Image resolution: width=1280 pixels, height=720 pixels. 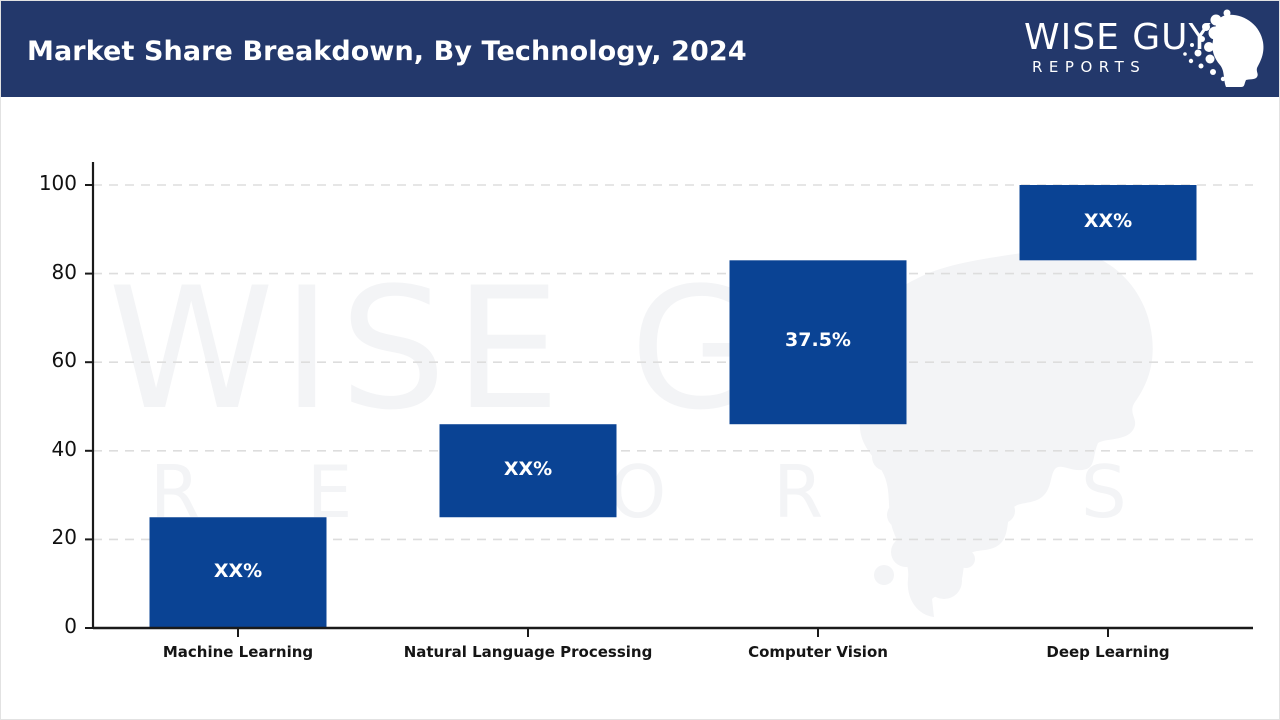 I want to click on x-axis-category-label: Deep Learning, so click(x=1108, y=652).